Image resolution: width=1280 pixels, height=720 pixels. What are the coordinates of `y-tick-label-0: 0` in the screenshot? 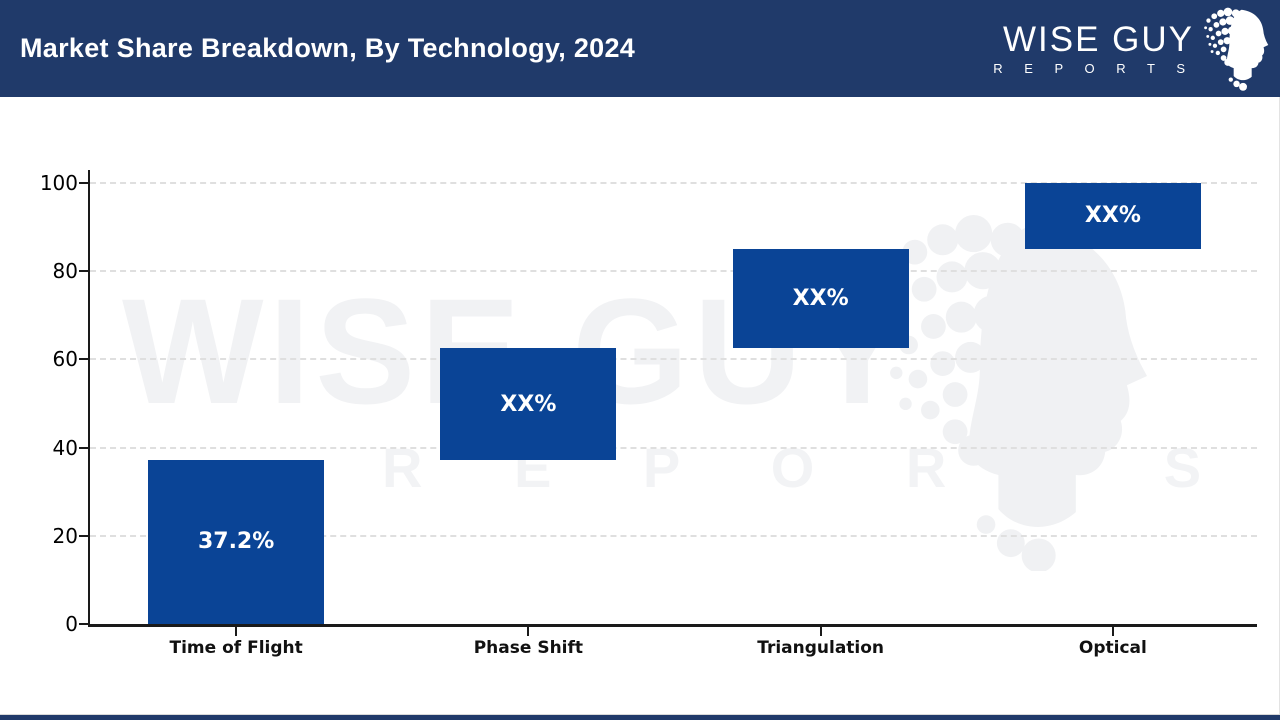 It's located at (71, 624).